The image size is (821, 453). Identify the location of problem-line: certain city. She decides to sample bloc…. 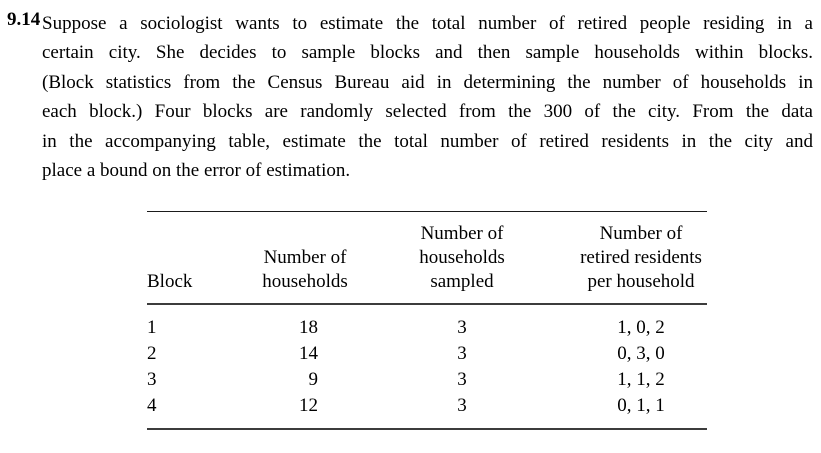
(427, 53).